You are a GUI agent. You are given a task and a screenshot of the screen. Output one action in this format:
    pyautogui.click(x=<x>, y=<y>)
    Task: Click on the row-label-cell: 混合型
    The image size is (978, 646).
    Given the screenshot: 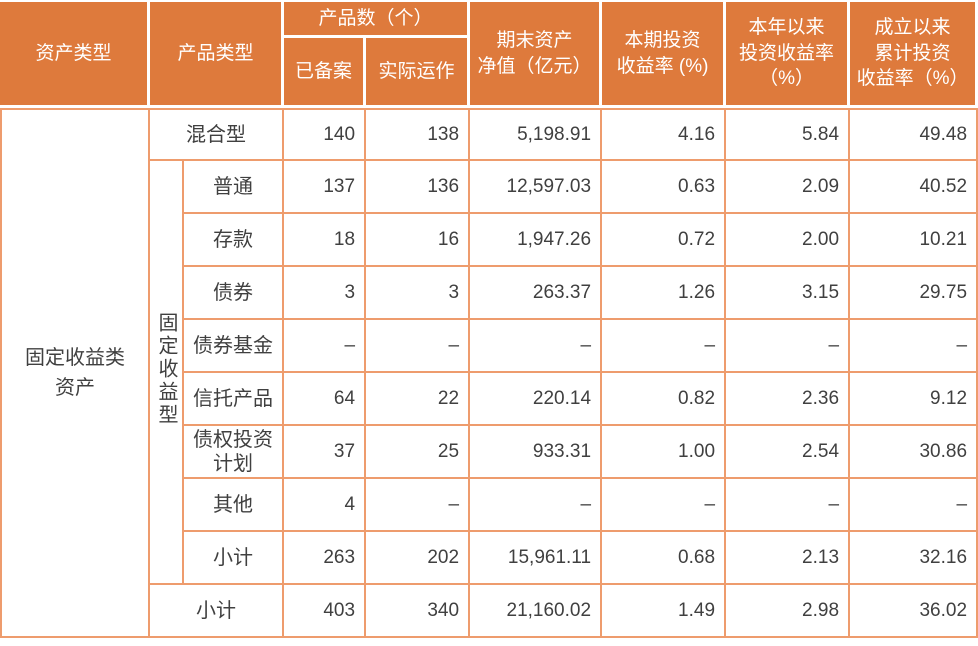 What is the action you would take?
    pyautogui.click(x=217, y=134)
    